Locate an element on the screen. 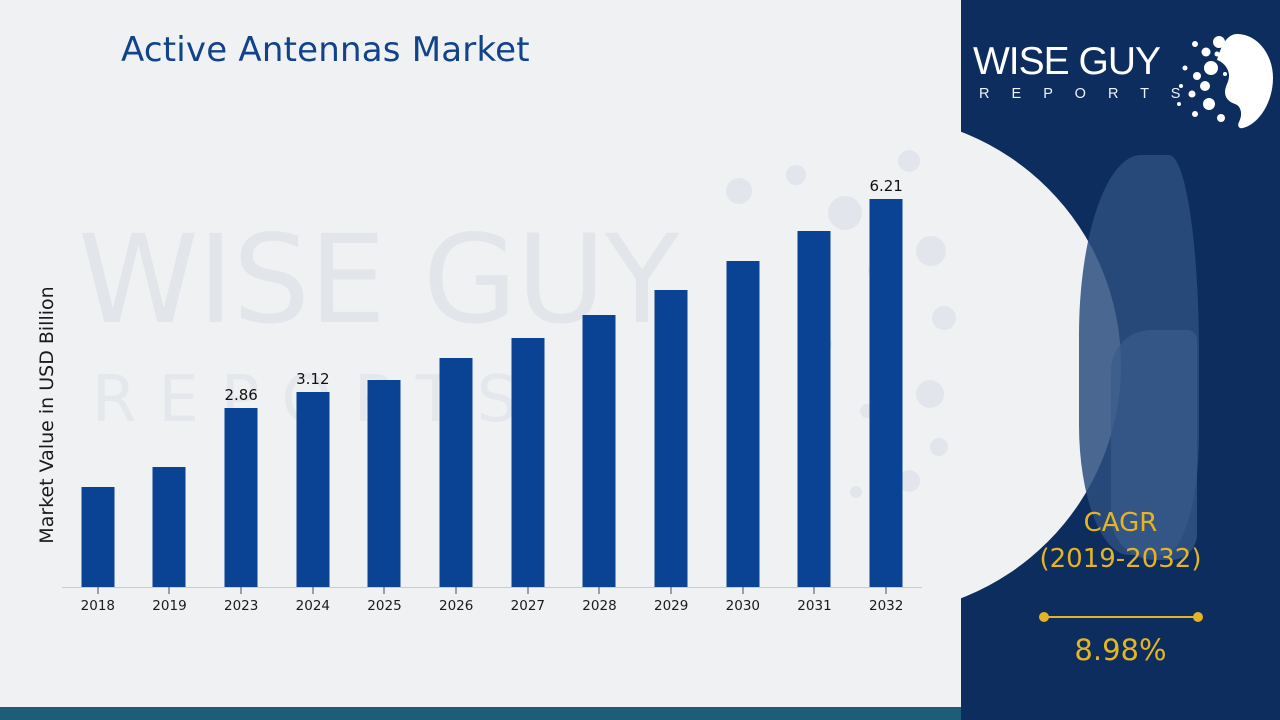 This screenshot has height=720, width=1280. bar-group: 2.86 2023 is located at coordinates (241, 382).